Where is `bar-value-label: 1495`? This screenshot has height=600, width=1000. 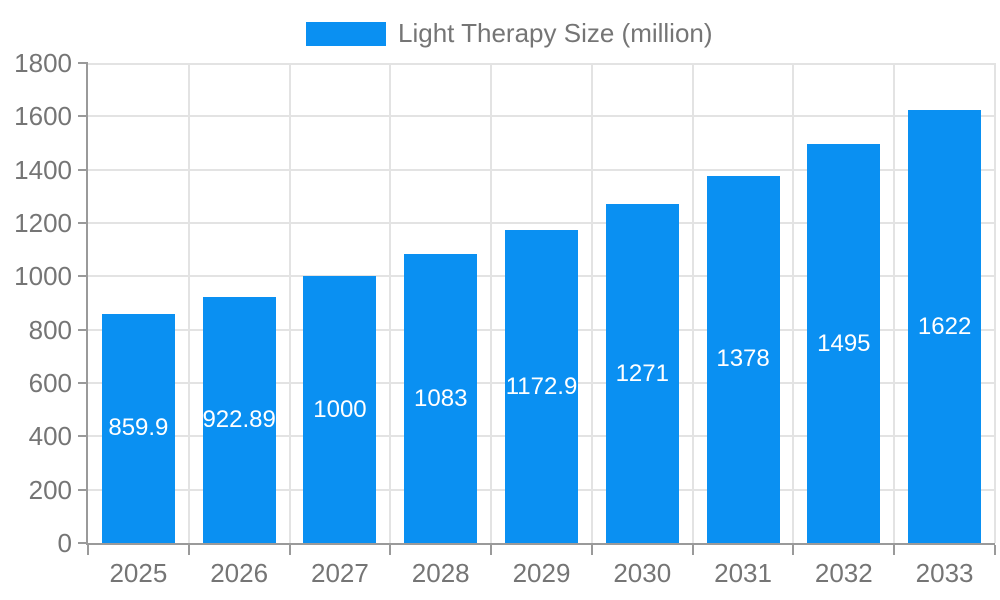
bar-value-label: 1495 is located at coordinates (844, 343).